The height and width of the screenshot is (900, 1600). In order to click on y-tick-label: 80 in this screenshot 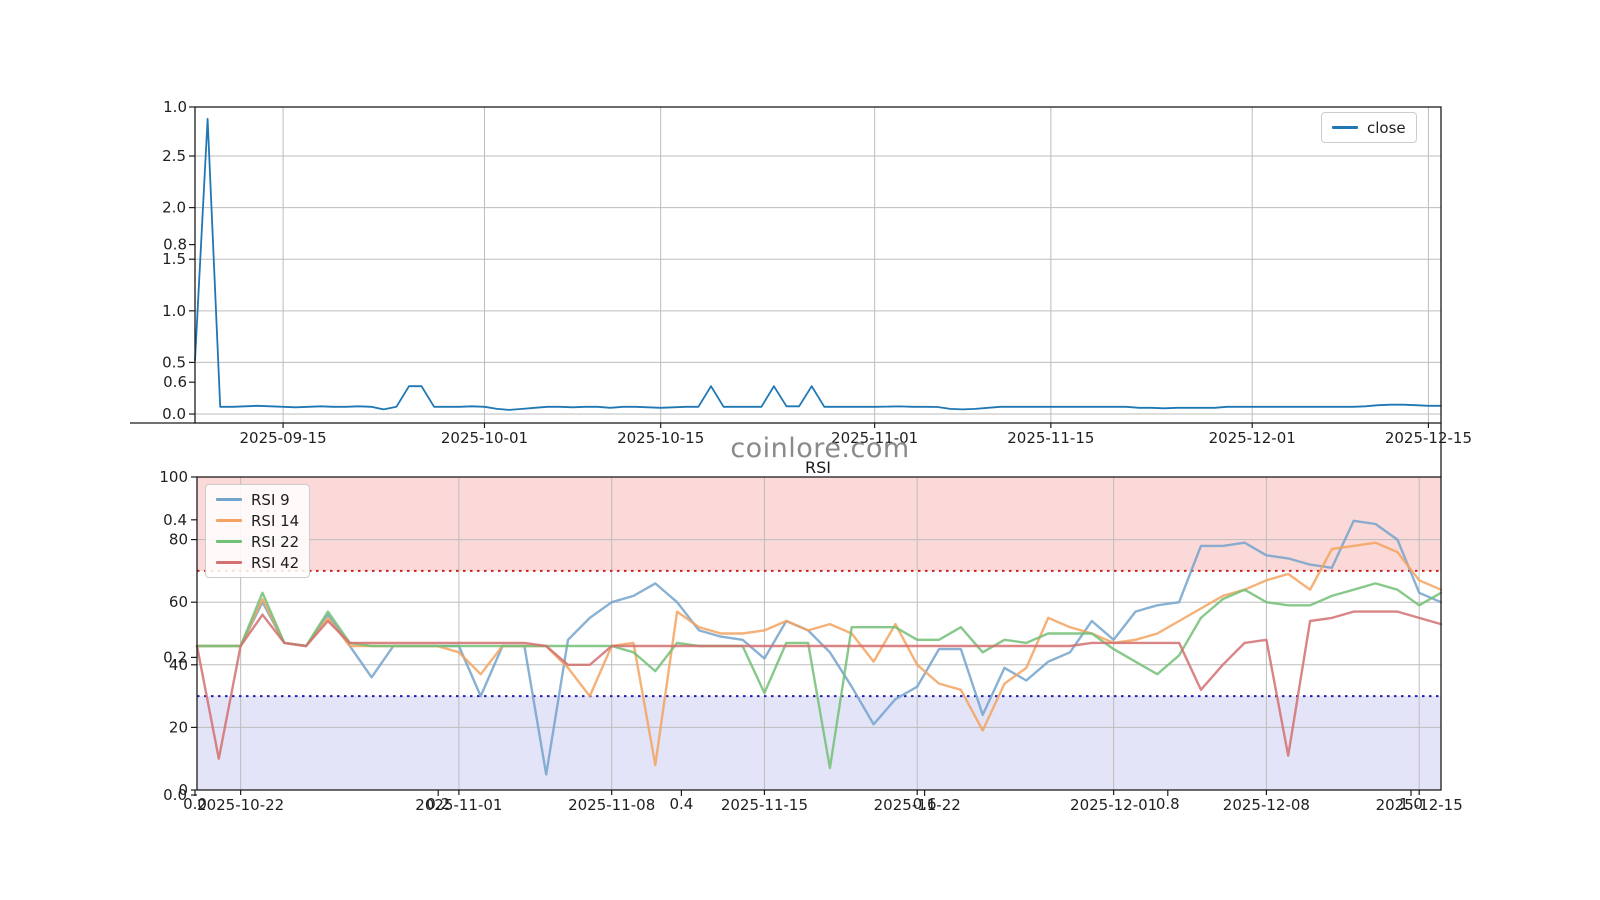, I will do `click(178, 540)`.